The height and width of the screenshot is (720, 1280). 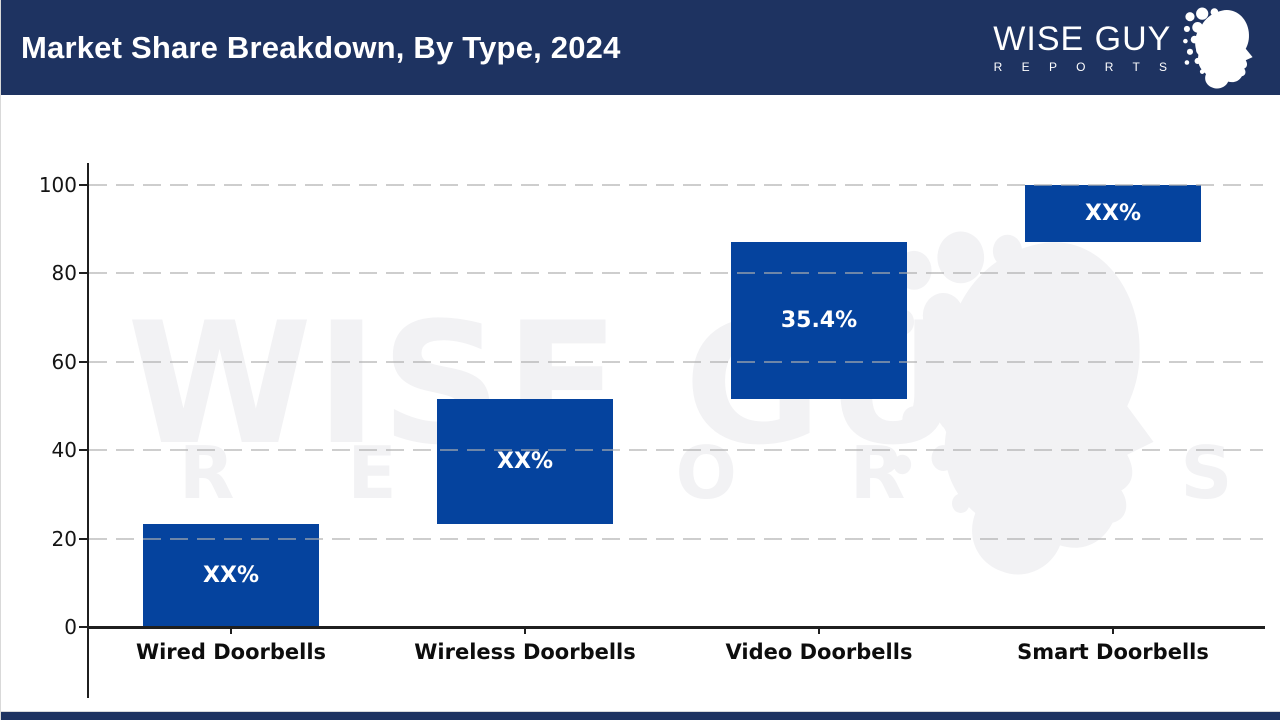 I want to click on bar-wired-doorbells: XX%, so click(x=231, y=575).